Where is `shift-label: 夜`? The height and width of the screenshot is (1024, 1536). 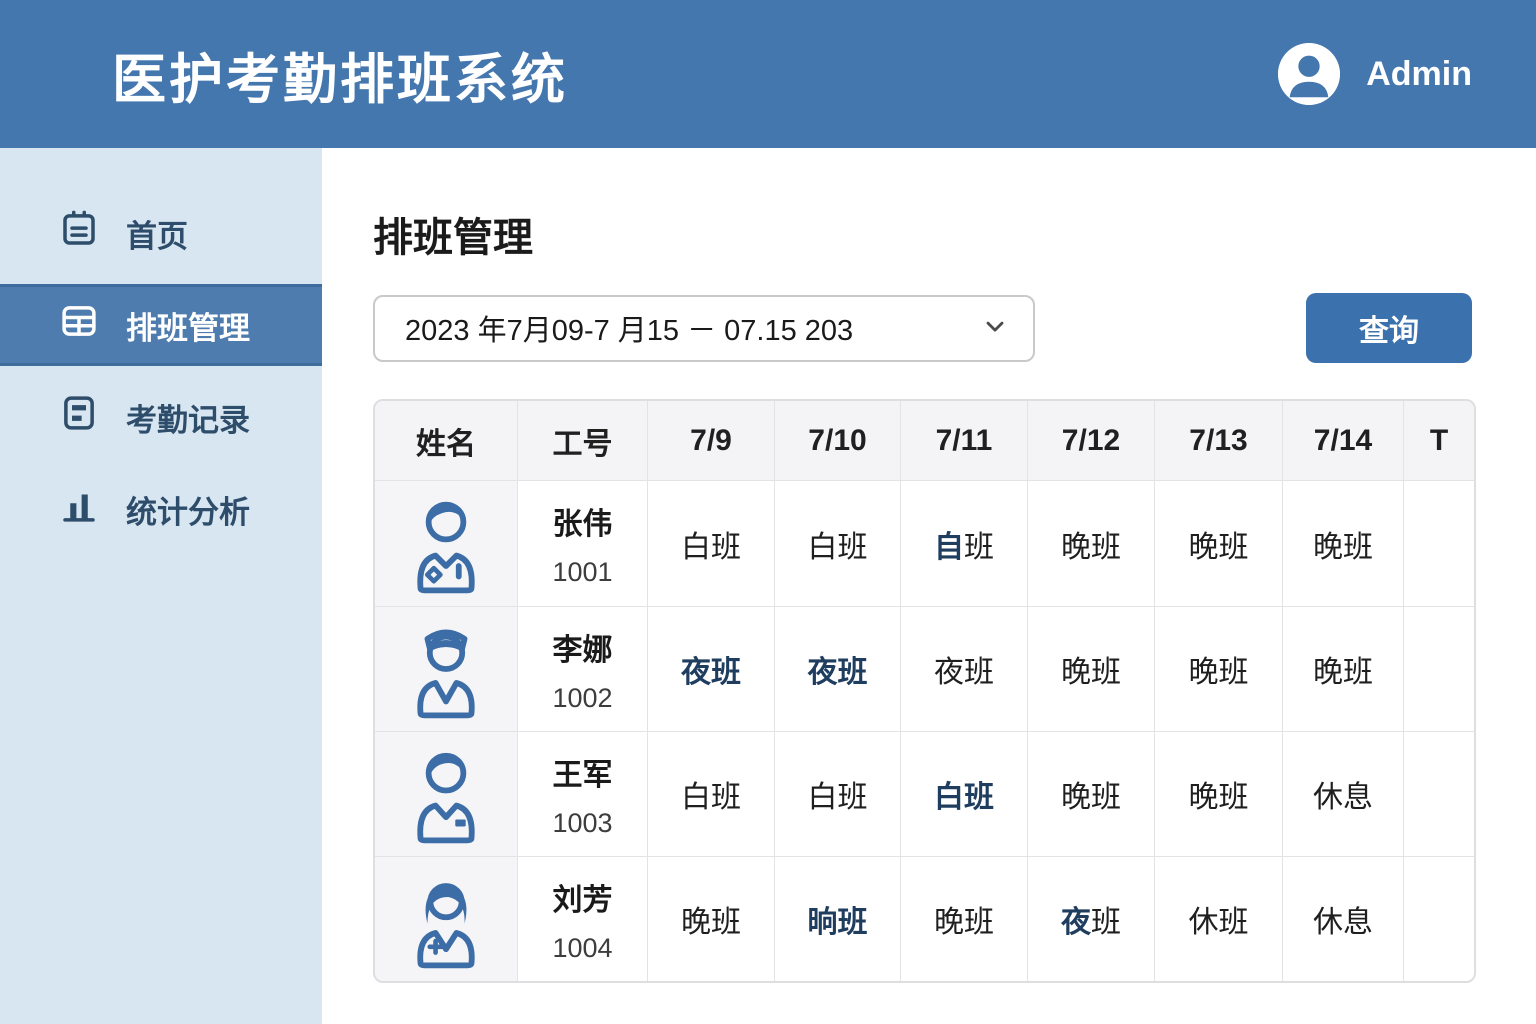 shift-label: 夜 is located at coordinates (1076, 922).